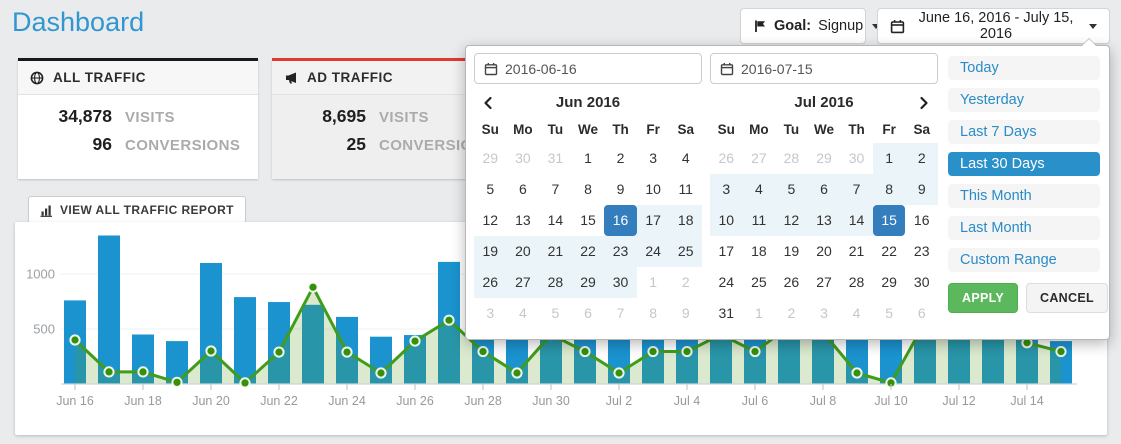  What do you see at coordinates (983, 298) in the screenshot?
I see `apply-button: APPLY` at bounding box center [983, 298].